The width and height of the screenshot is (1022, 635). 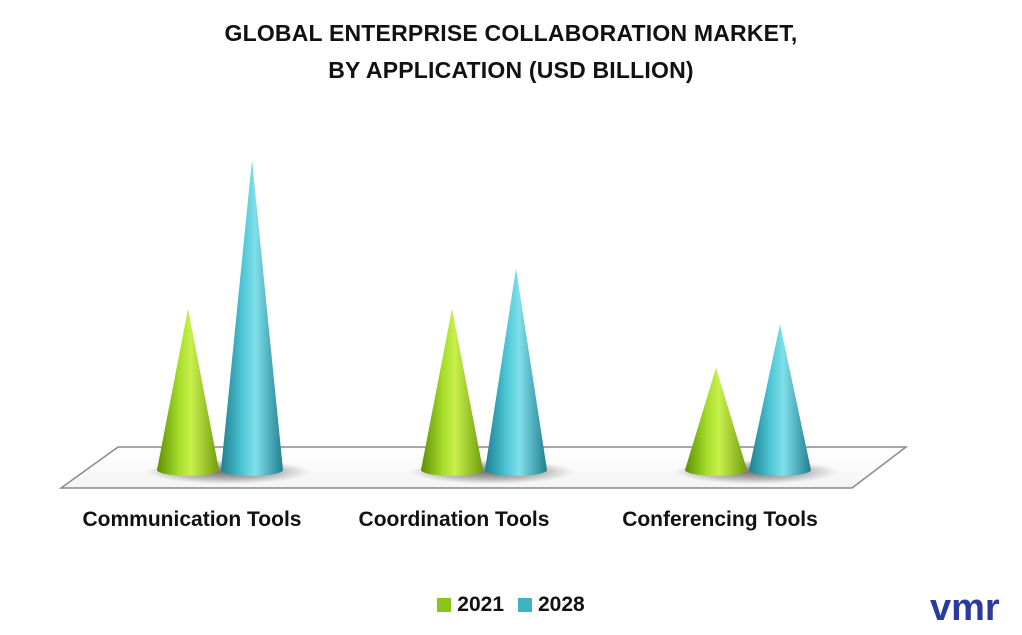 What do you see at coordinates (480, 604) in the screenshot?
I see `legend-label-2021: 2021` at bounding box center [480, 604].